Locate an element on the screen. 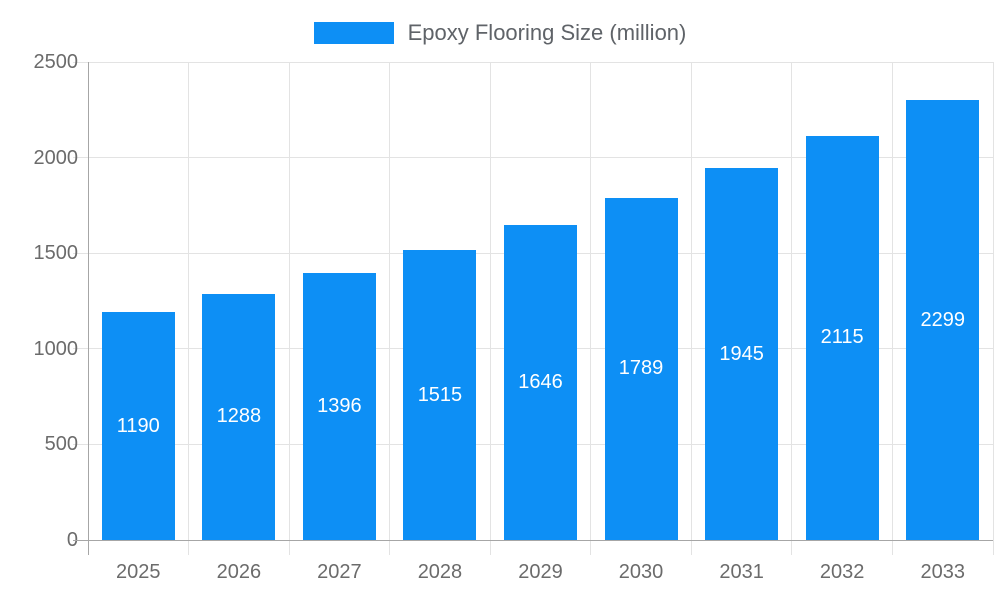 This screenshot has height=600, width=1000. x-axis-label: 2033 is located at coordinates (942, 572).